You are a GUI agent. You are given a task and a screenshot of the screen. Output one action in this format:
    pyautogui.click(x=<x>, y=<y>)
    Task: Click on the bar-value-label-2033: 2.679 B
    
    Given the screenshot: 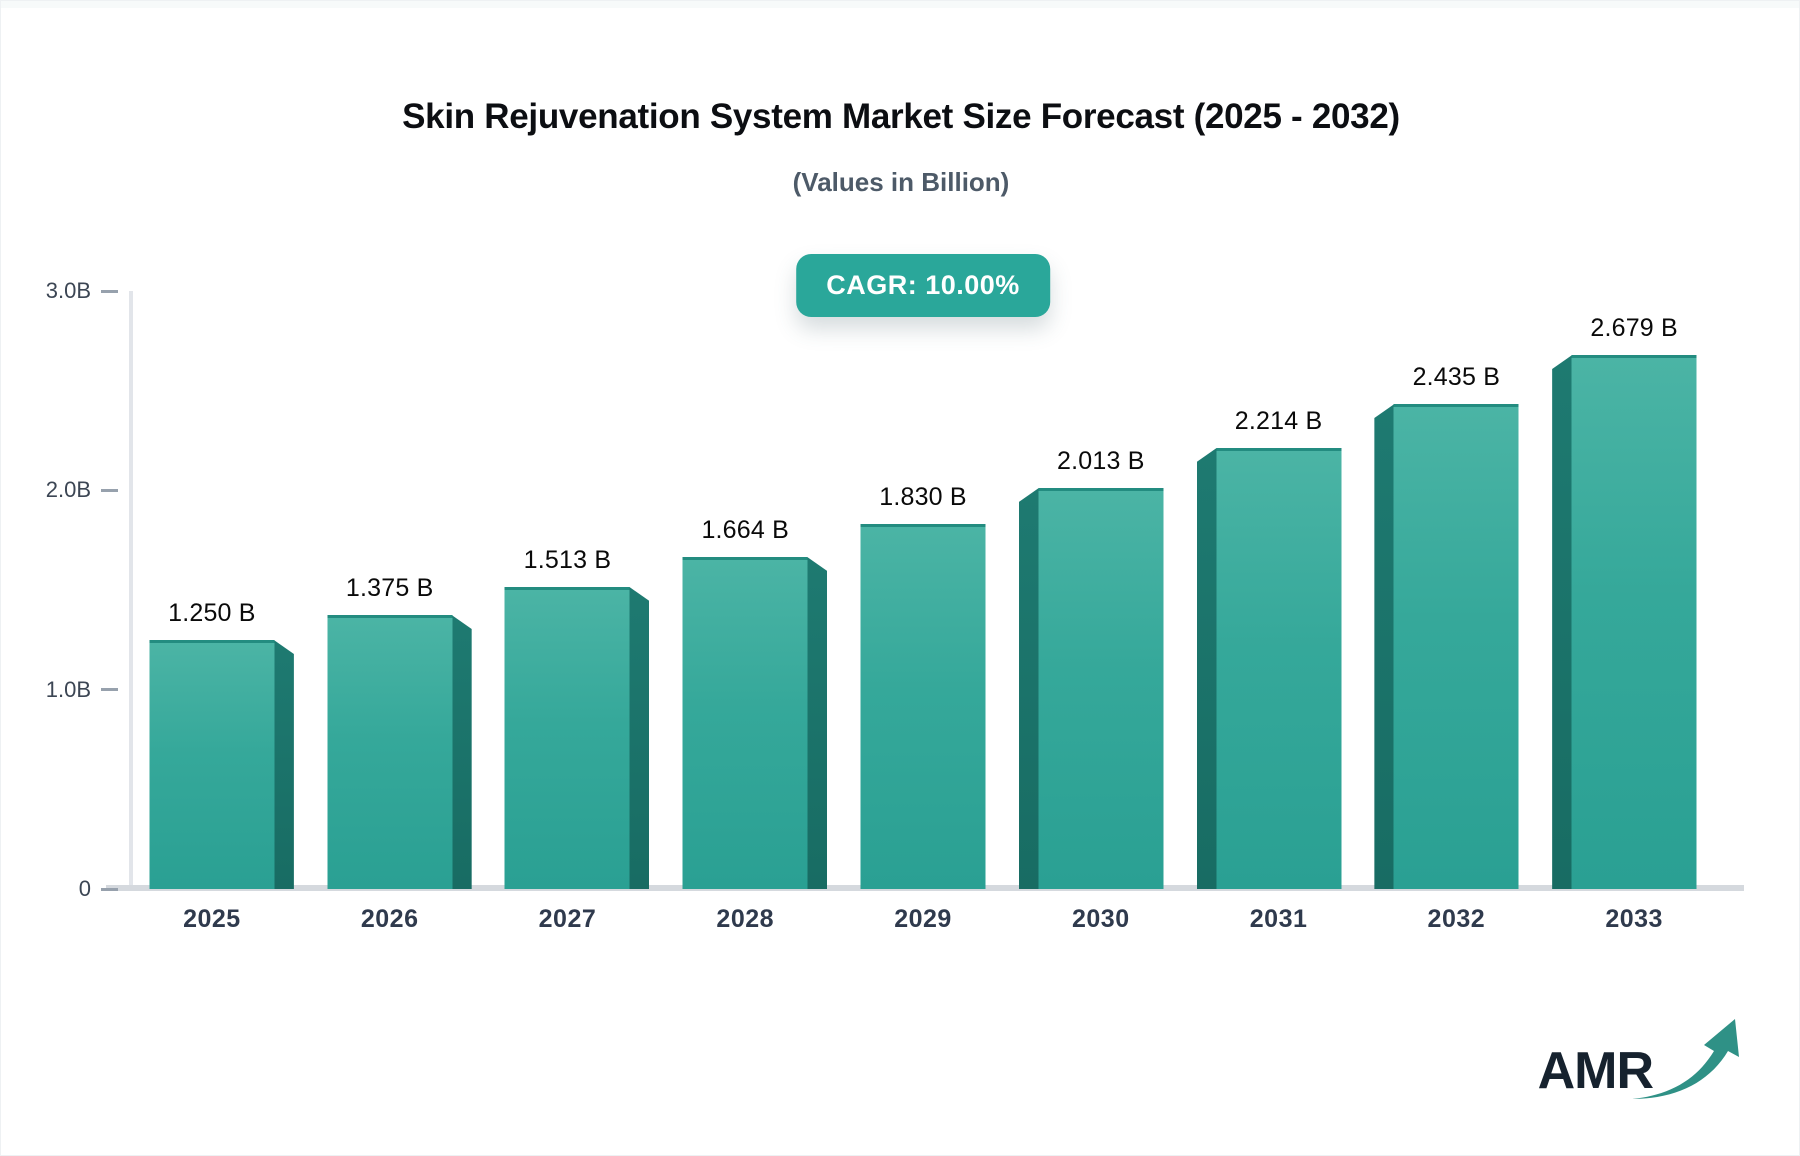 What is the action you would take?
    pyautogui.click(x=1634, y=328)
    